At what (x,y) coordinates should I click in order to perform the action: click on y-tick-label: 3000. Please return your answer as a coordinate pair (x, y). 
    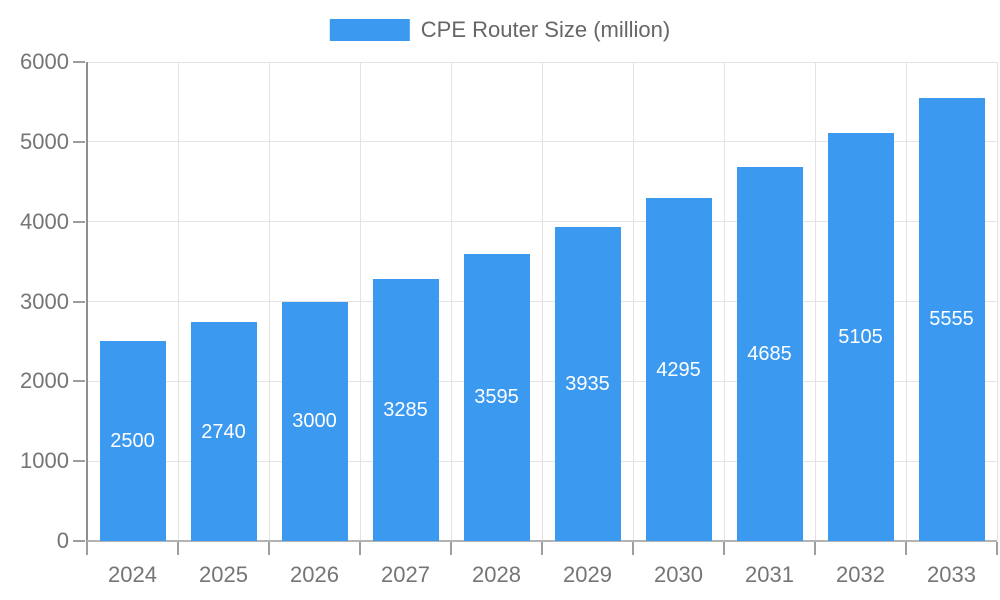
    Looking at the image, I should click on (44, 301).